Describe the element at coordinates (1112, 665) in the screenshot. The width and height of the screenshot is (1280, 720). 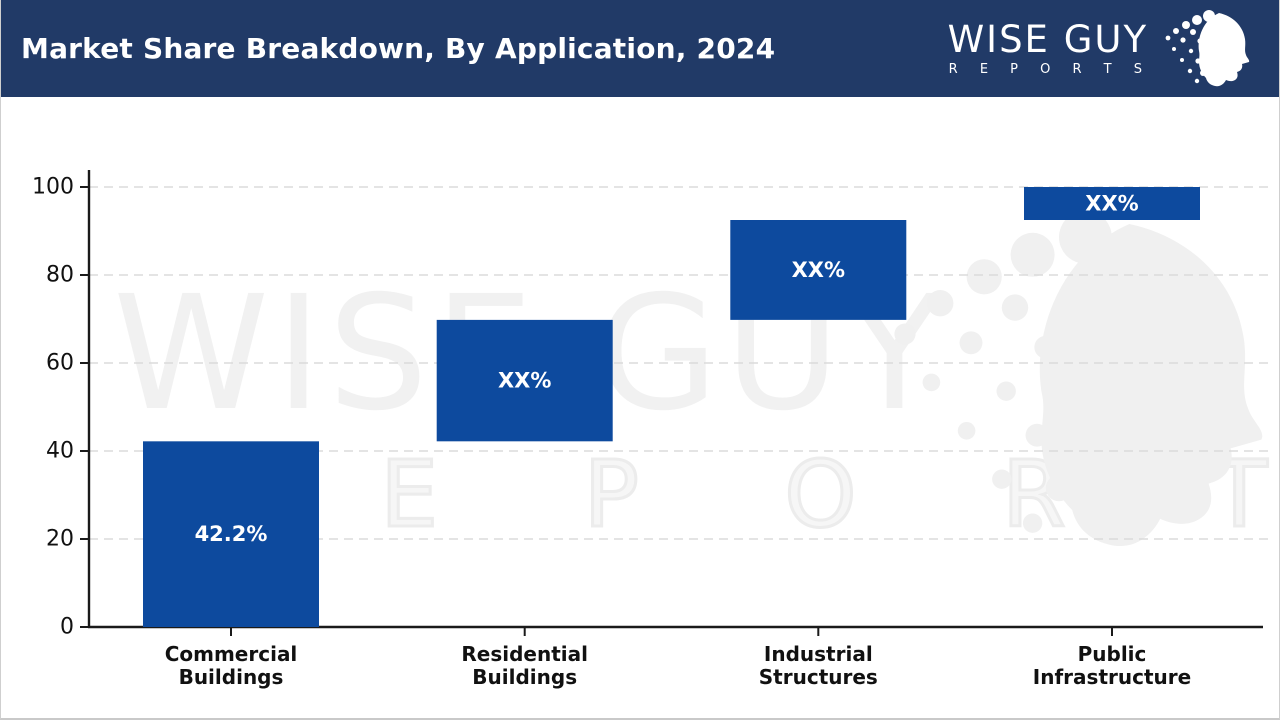
I see `category-label: Public Infrastructure` at that location.